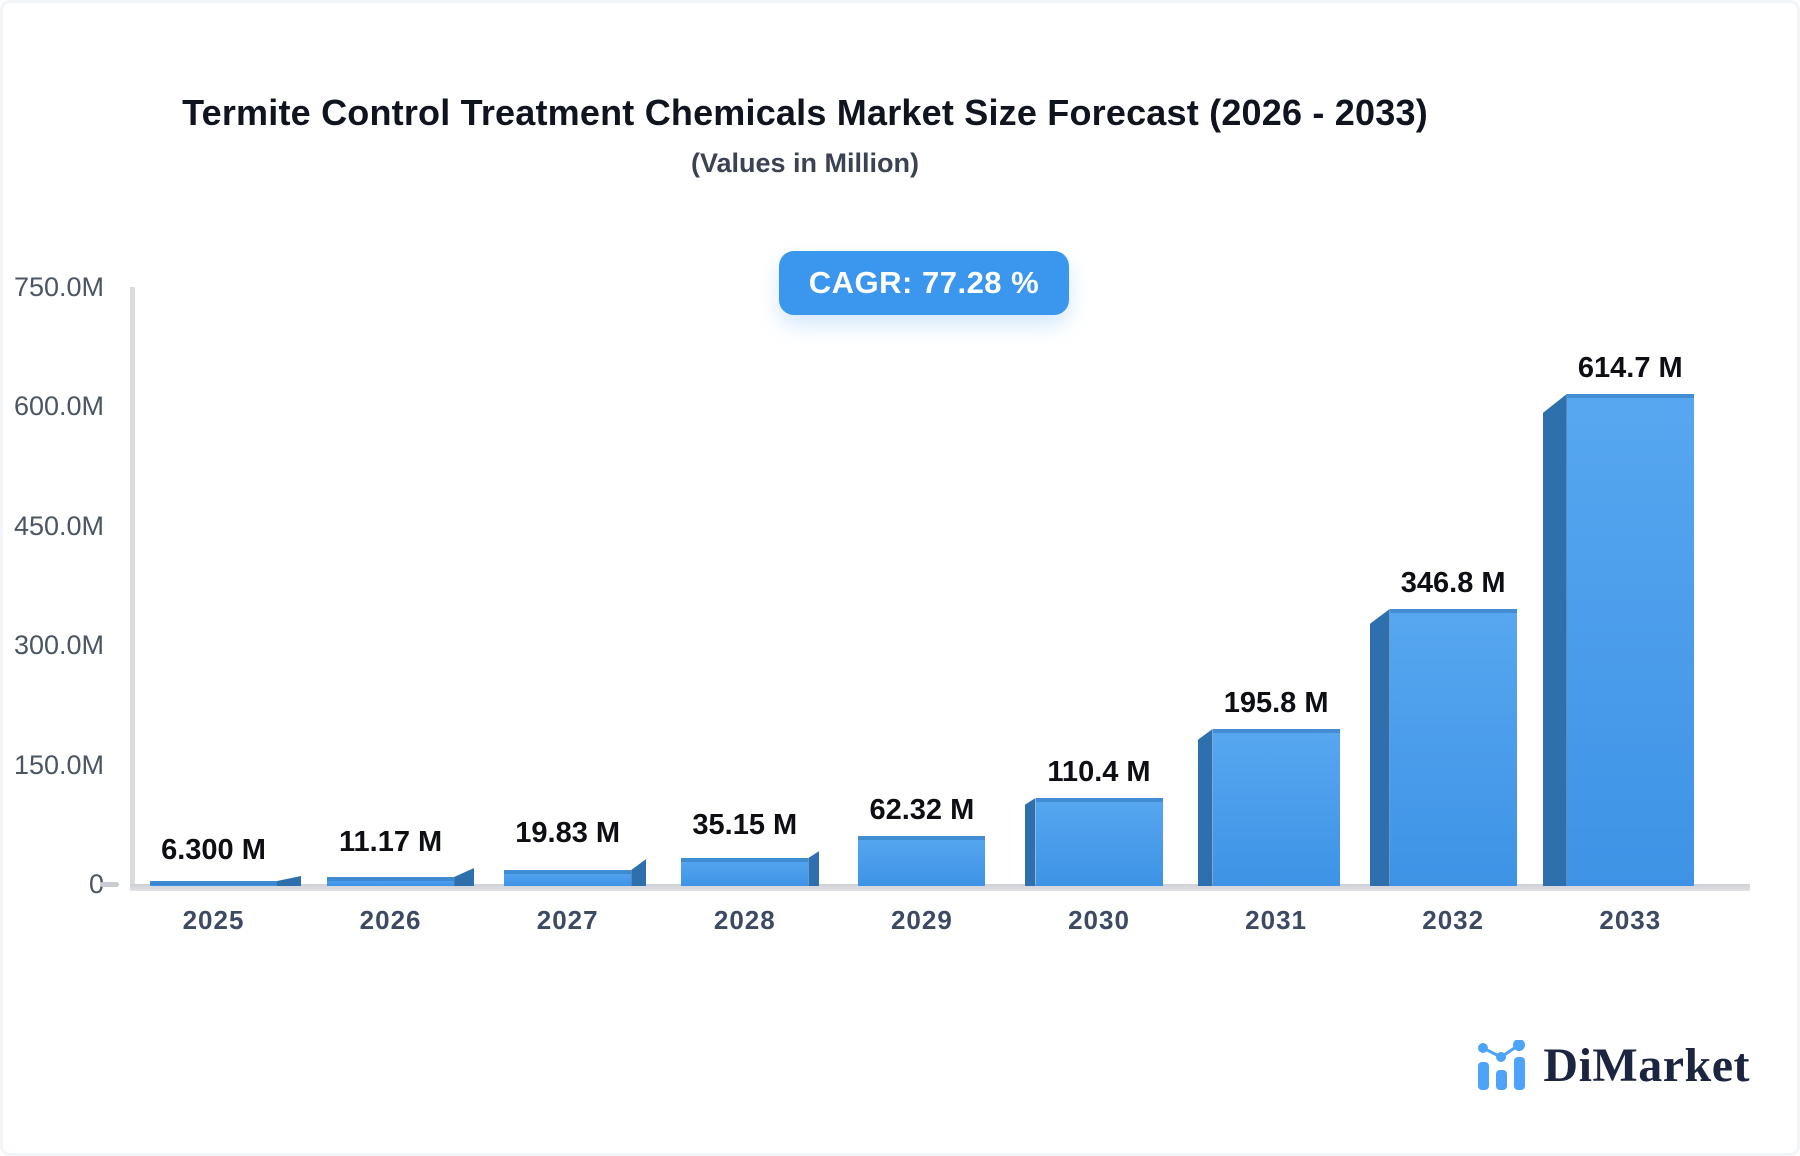 The width and height of the screenshot is (1800, 1156). I want to click on bar-value-label: 35.15 M, so click(745, 825).